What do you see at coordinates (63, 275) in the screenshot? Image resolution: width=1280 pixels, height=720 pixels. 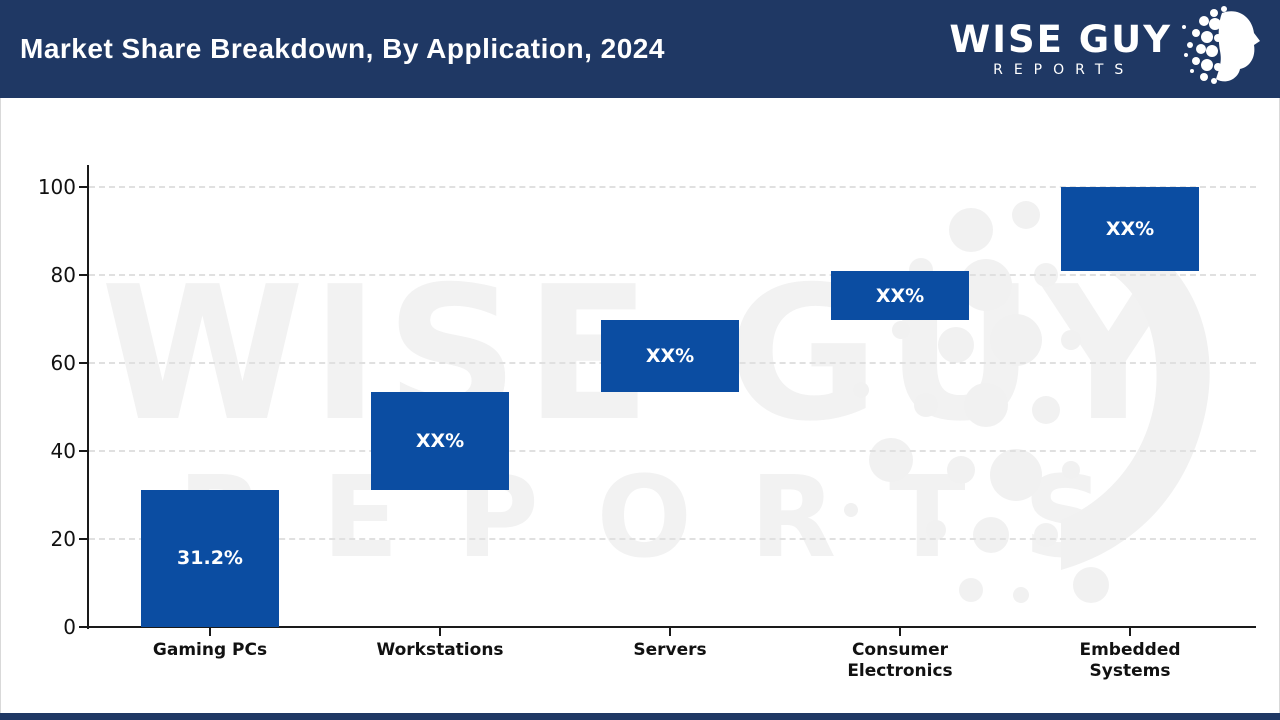 I see `y-tick-label-80: 80` at bounding box center [63, 275].